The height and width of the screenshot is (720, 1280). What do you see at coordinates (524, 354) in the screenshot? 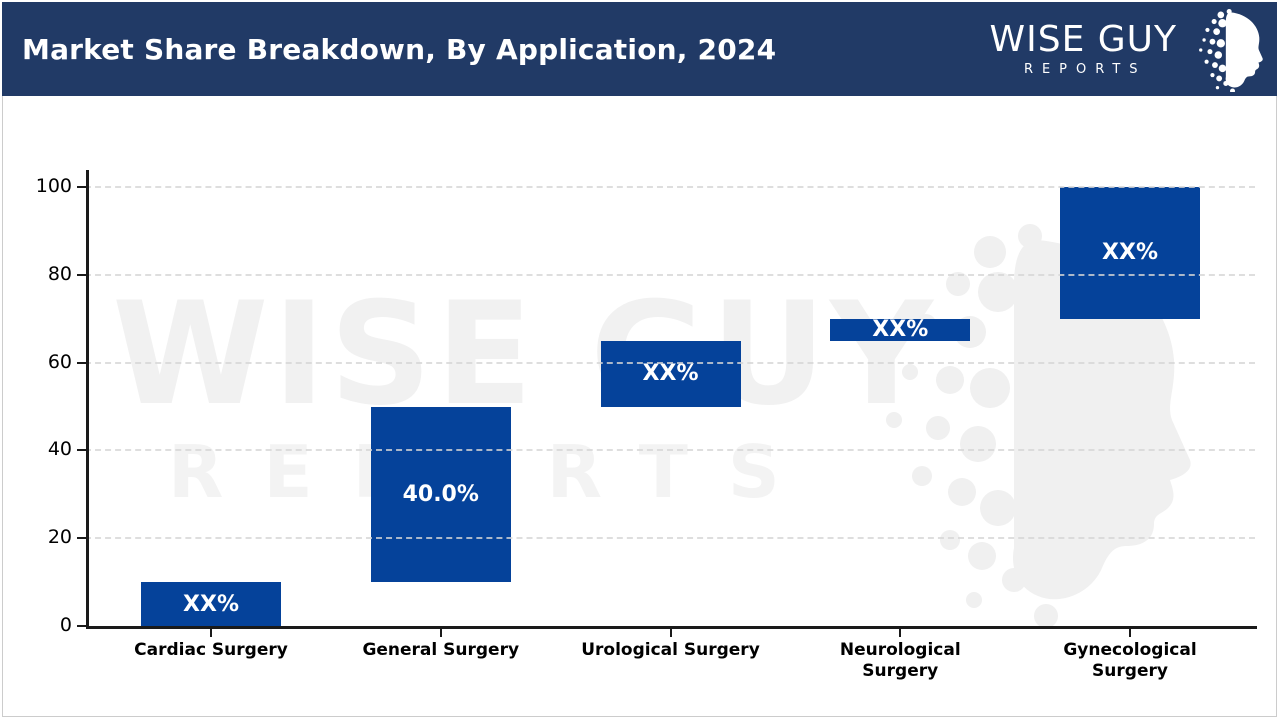
I see `watermark-wordmark: WISE GUY` at bounding box center [524, 354].